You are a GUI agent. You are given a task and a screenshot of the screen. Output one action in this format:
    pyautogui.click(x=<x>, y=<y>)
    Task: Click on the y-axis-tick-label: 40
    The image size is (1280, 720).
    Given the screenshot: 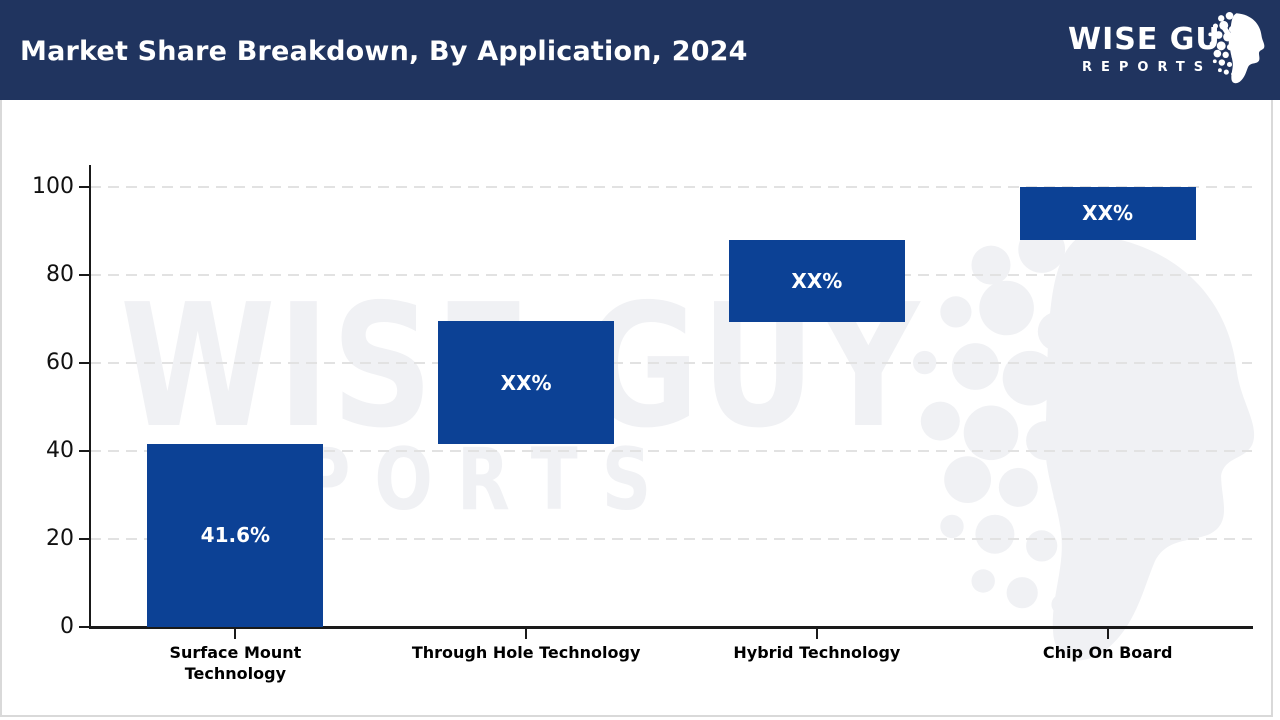 What is the action you would take?
    pyautogui.click(x=60, y=450)
    